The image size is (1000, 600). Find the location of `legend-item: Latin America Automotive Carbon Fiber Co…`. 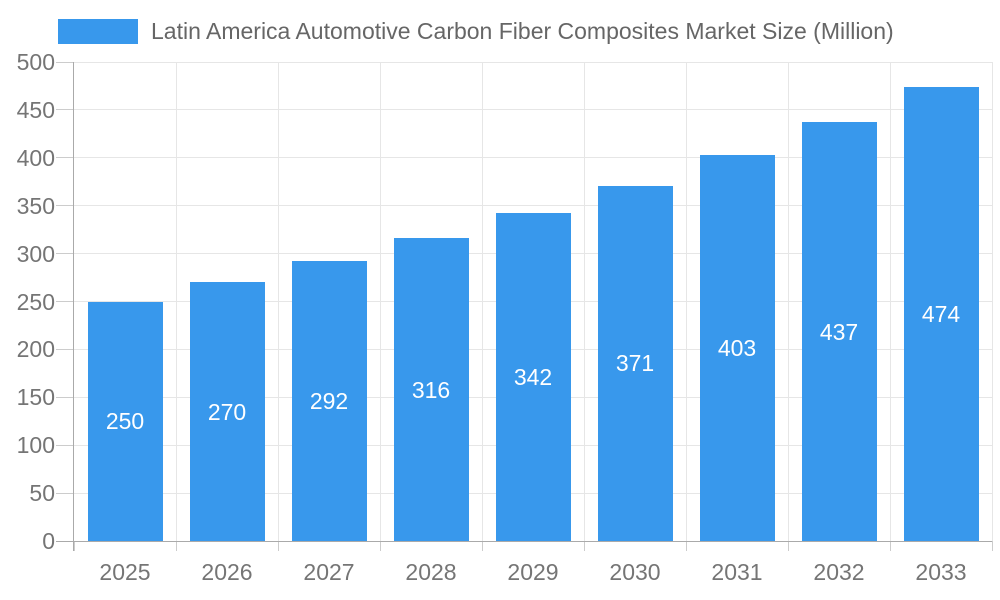

legend-item: Latin America Automotive Carbon Fiber Co… is located at coordinates (476, 31).